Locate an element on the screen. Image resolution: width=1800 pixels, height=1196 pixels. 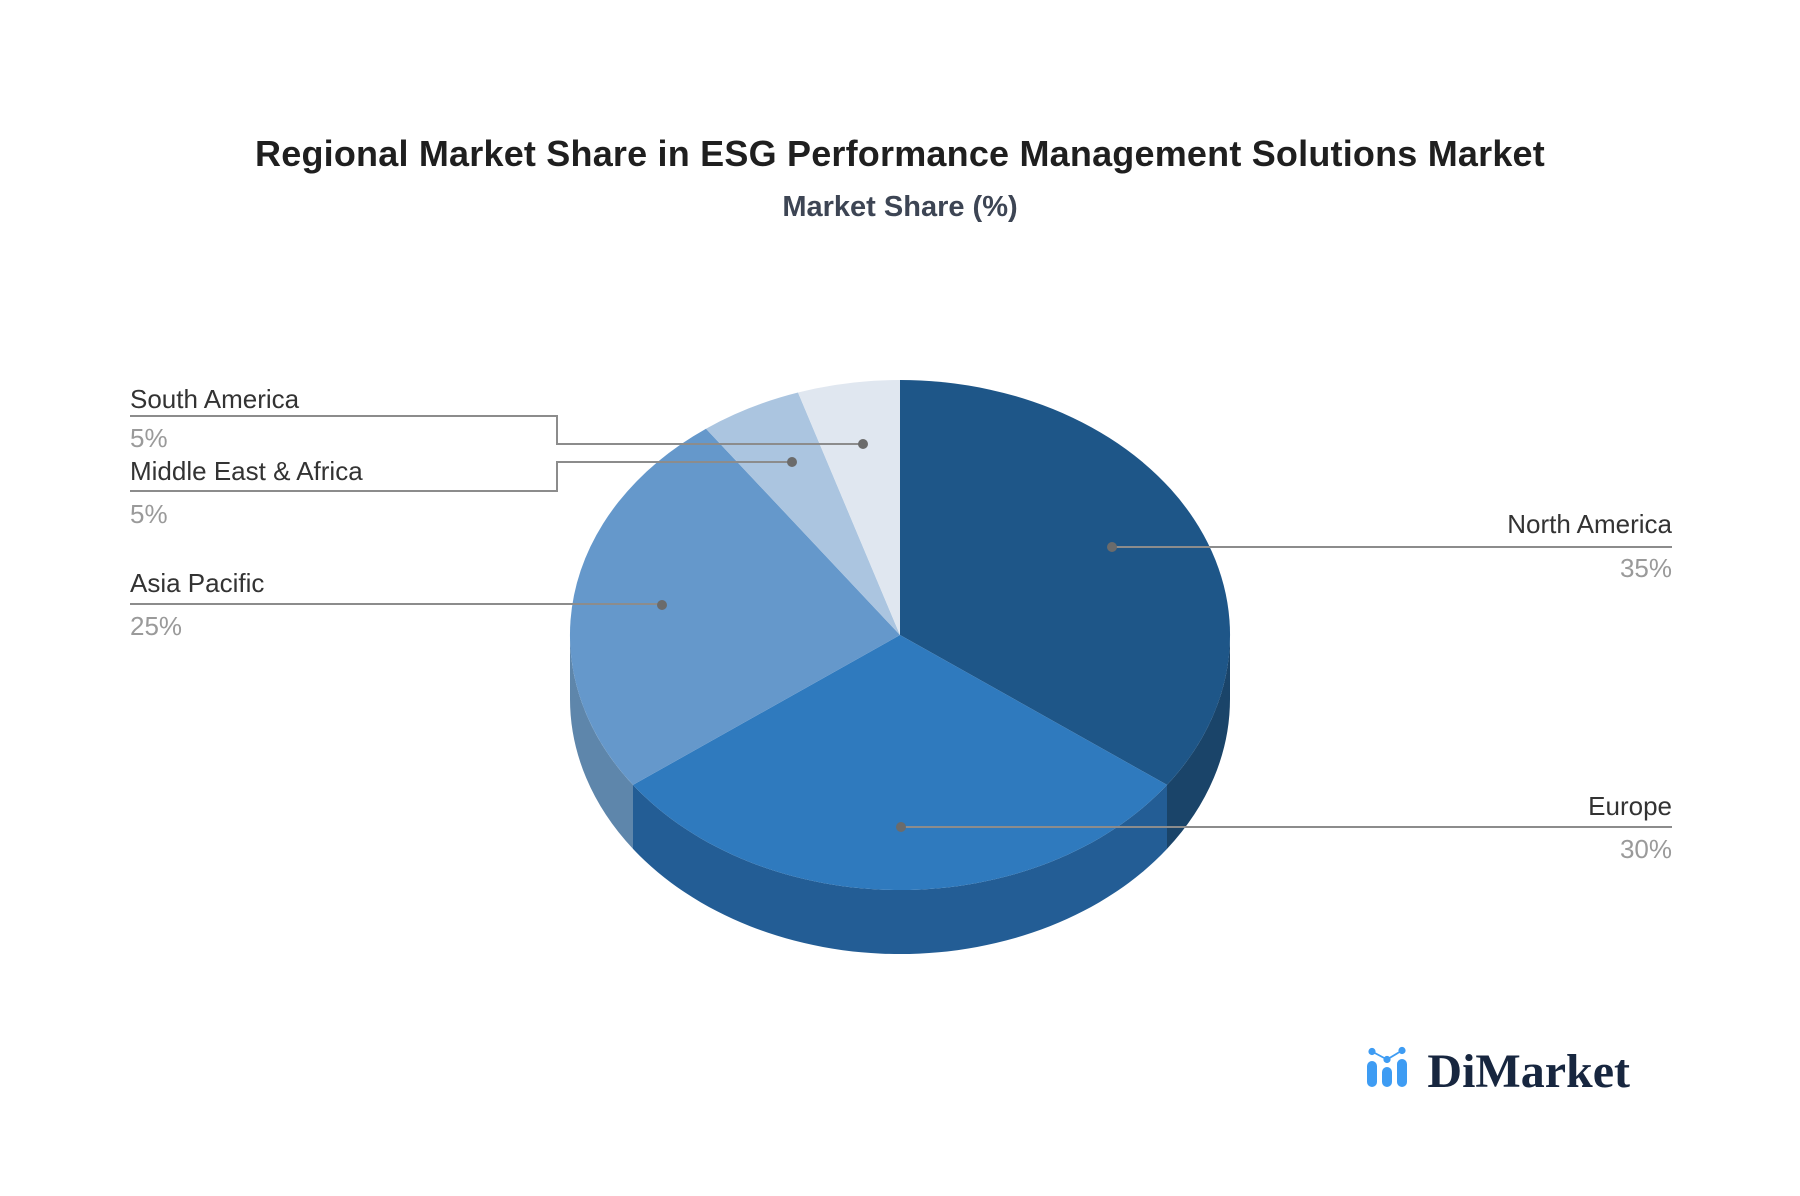
leader-dot-north-america is located at coordinates (1112, 547).